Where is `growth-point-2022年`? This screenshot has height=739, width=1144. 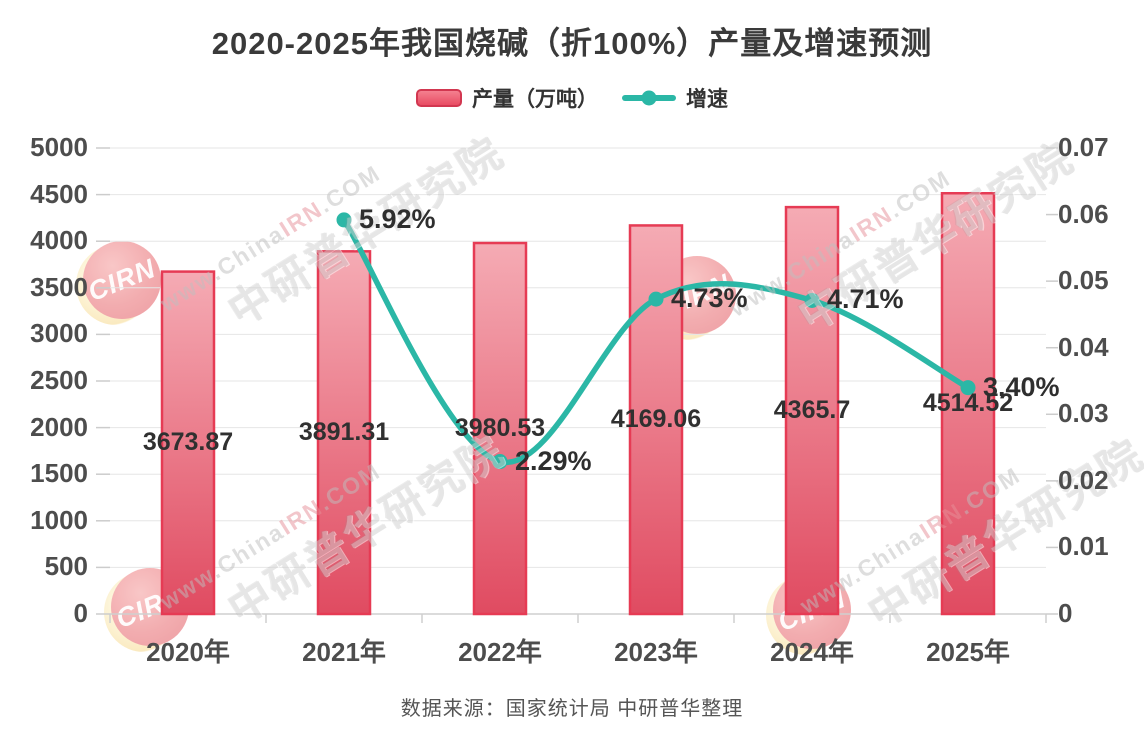 growth-point-2022年 is located at coordinates (500, 462).